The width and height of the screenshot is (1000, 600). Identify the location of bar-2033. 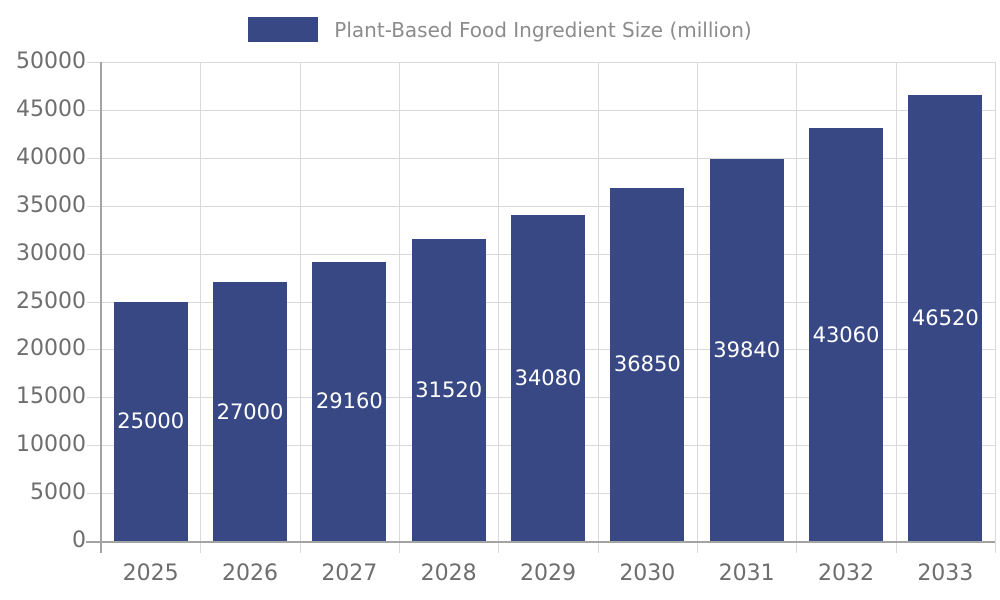
(945, 318).